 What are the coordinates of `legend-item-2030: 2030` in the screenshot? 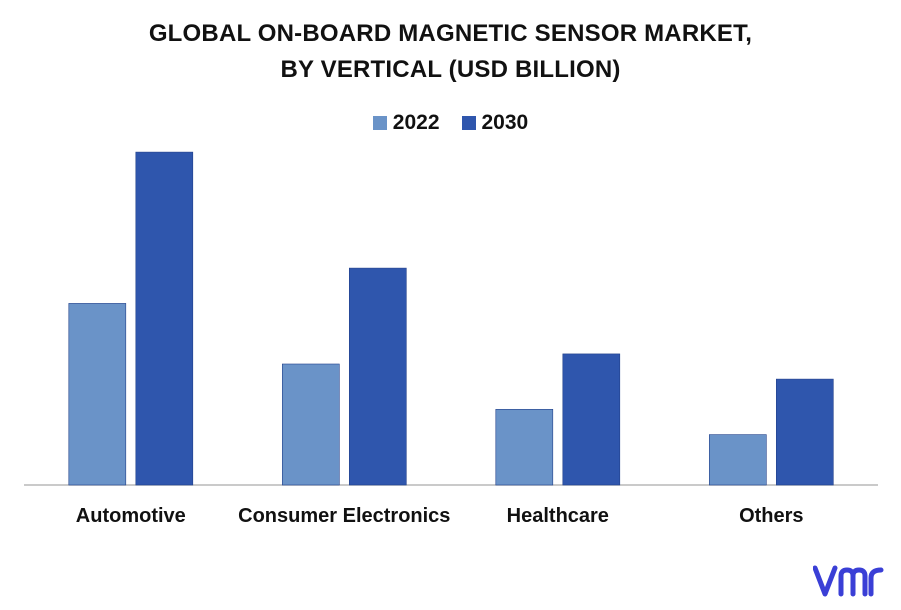 It's located at (495, 123).